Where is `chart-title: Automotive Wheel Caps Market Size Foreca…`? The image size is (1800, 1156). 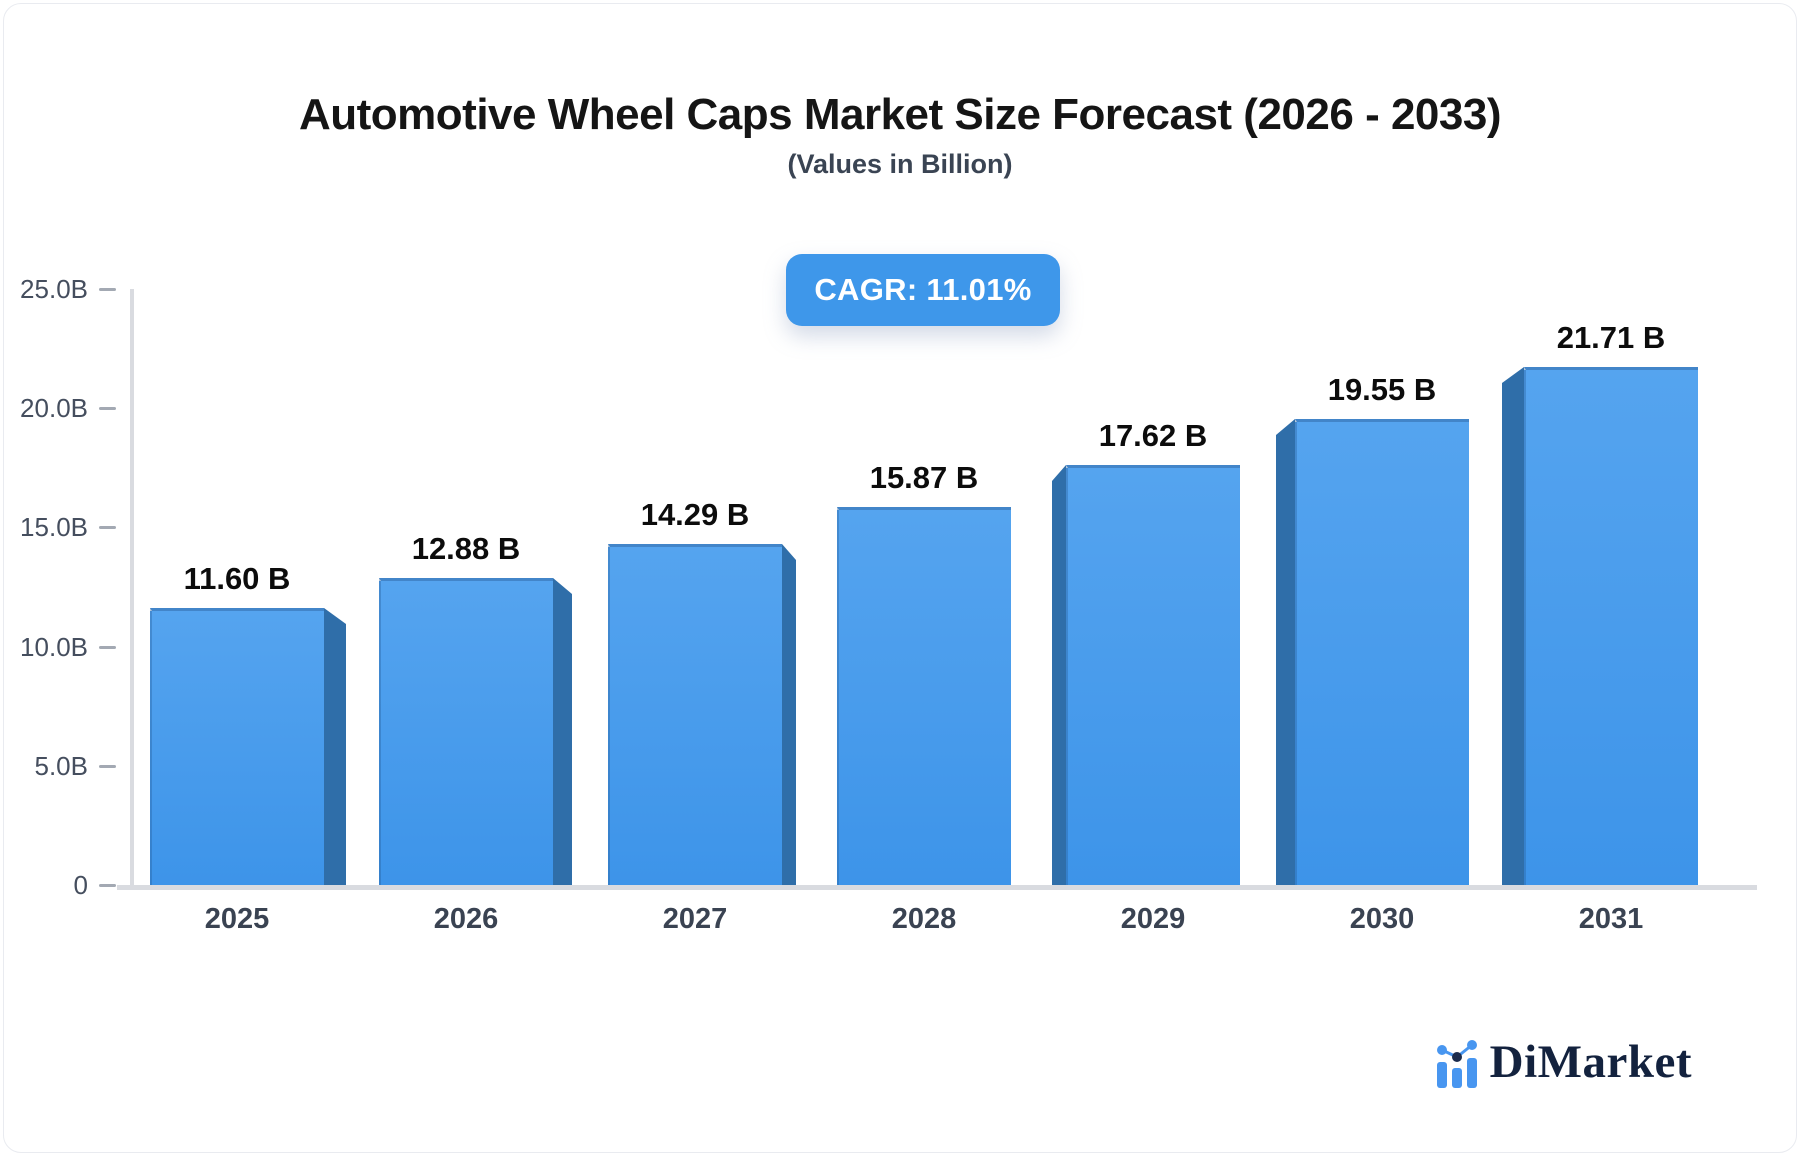 chart-title: Automotive Wheel Caps Market Size Foreca… is located at coordinates (900, 114).